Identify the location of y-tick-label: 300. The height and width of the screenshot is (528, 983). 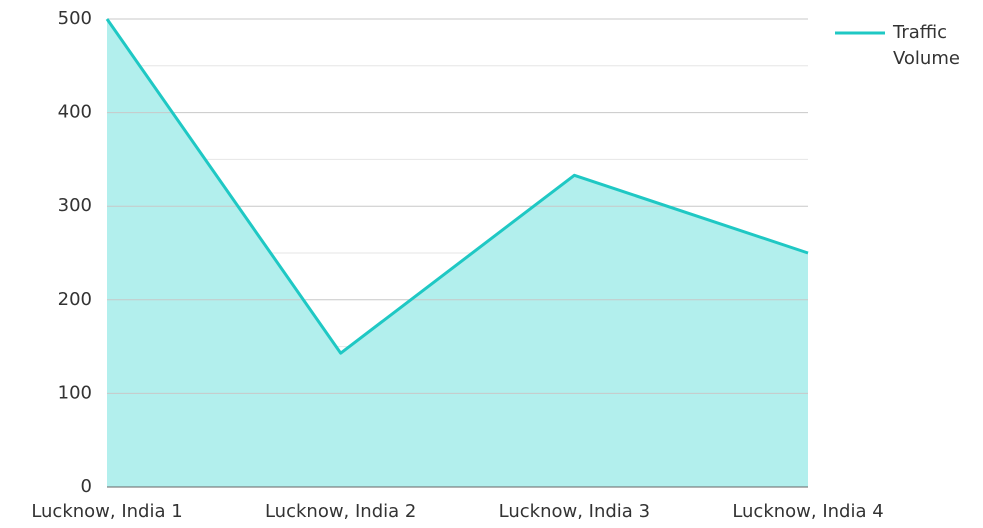
(75, 205).